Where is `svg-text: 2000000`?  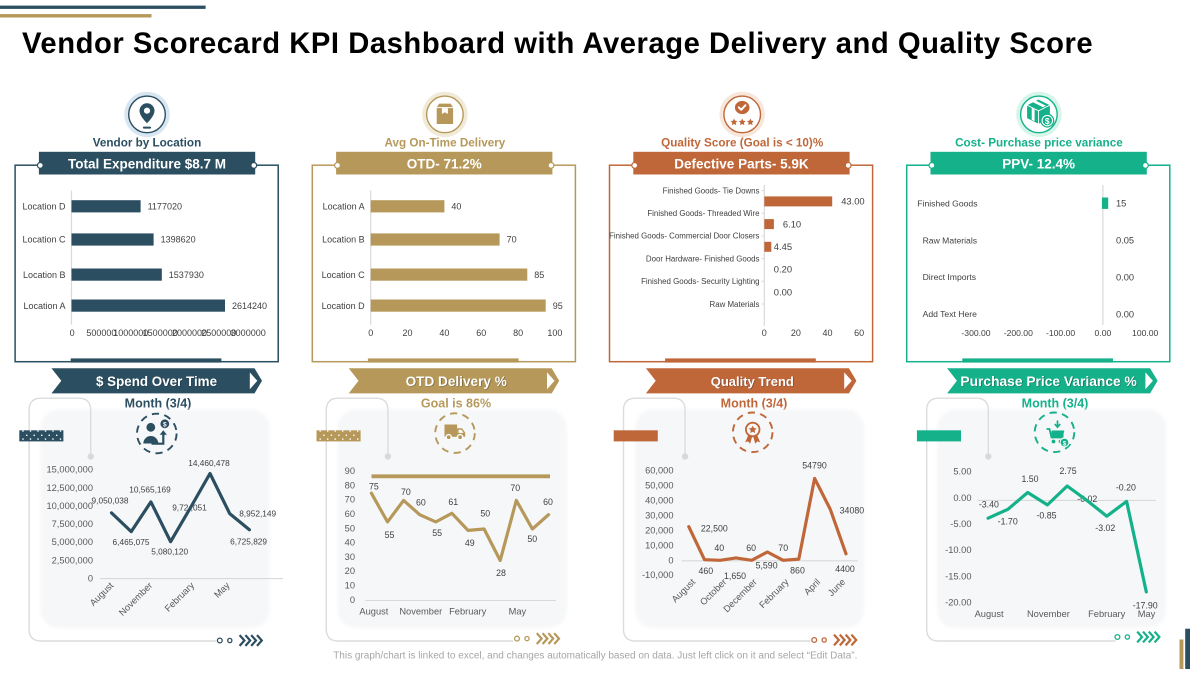 svg-text: 2000000 is located at coordinates (189, 333).